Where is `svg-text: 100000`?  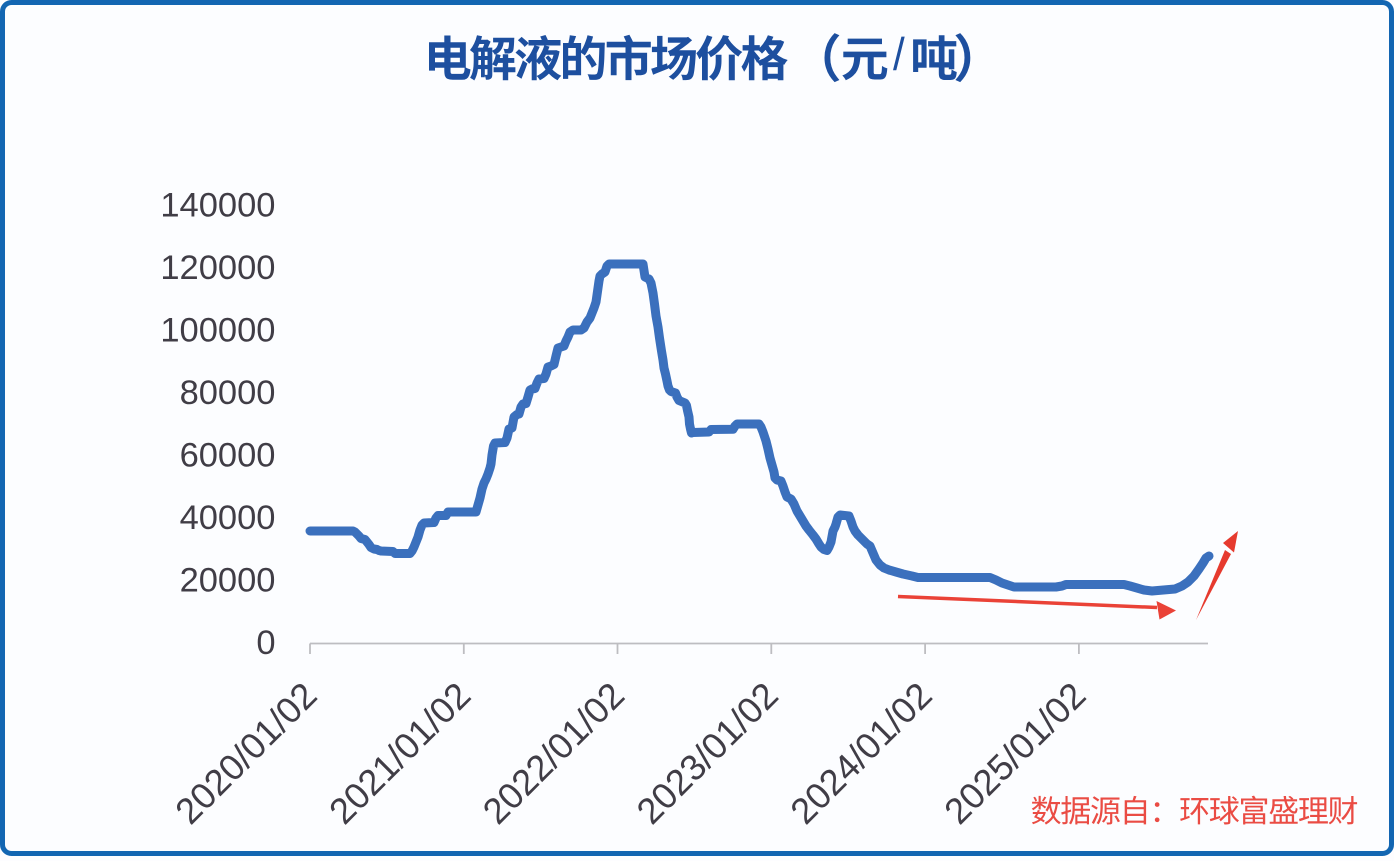
svg-text: 100000 is located at coordinates (217, 331).